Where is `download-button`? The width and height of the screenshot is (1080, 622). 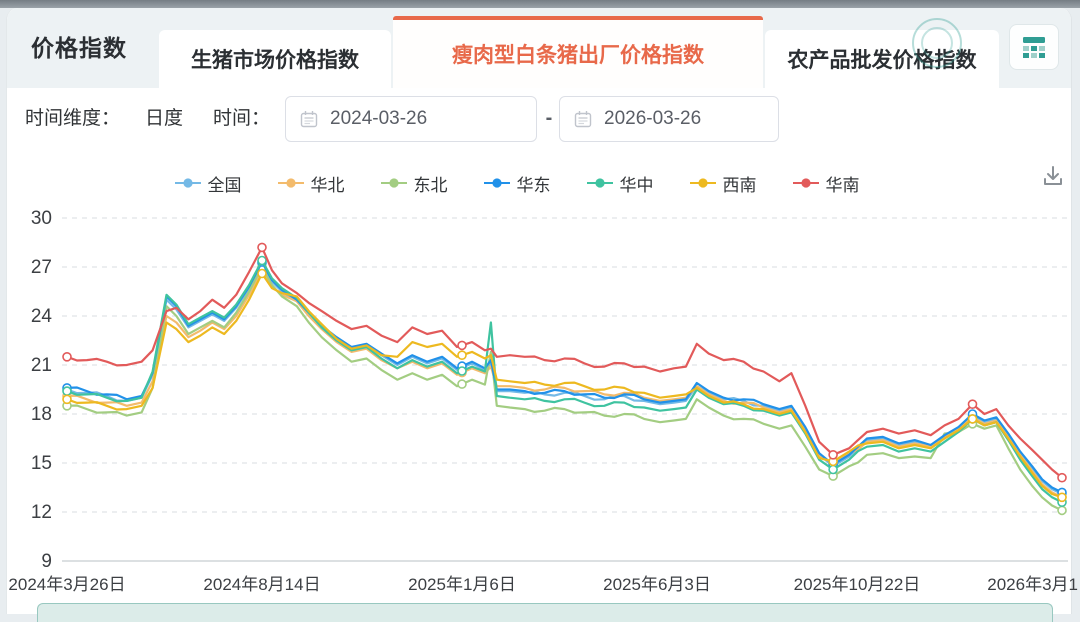 download-button is located at coordinates (1053, 176).